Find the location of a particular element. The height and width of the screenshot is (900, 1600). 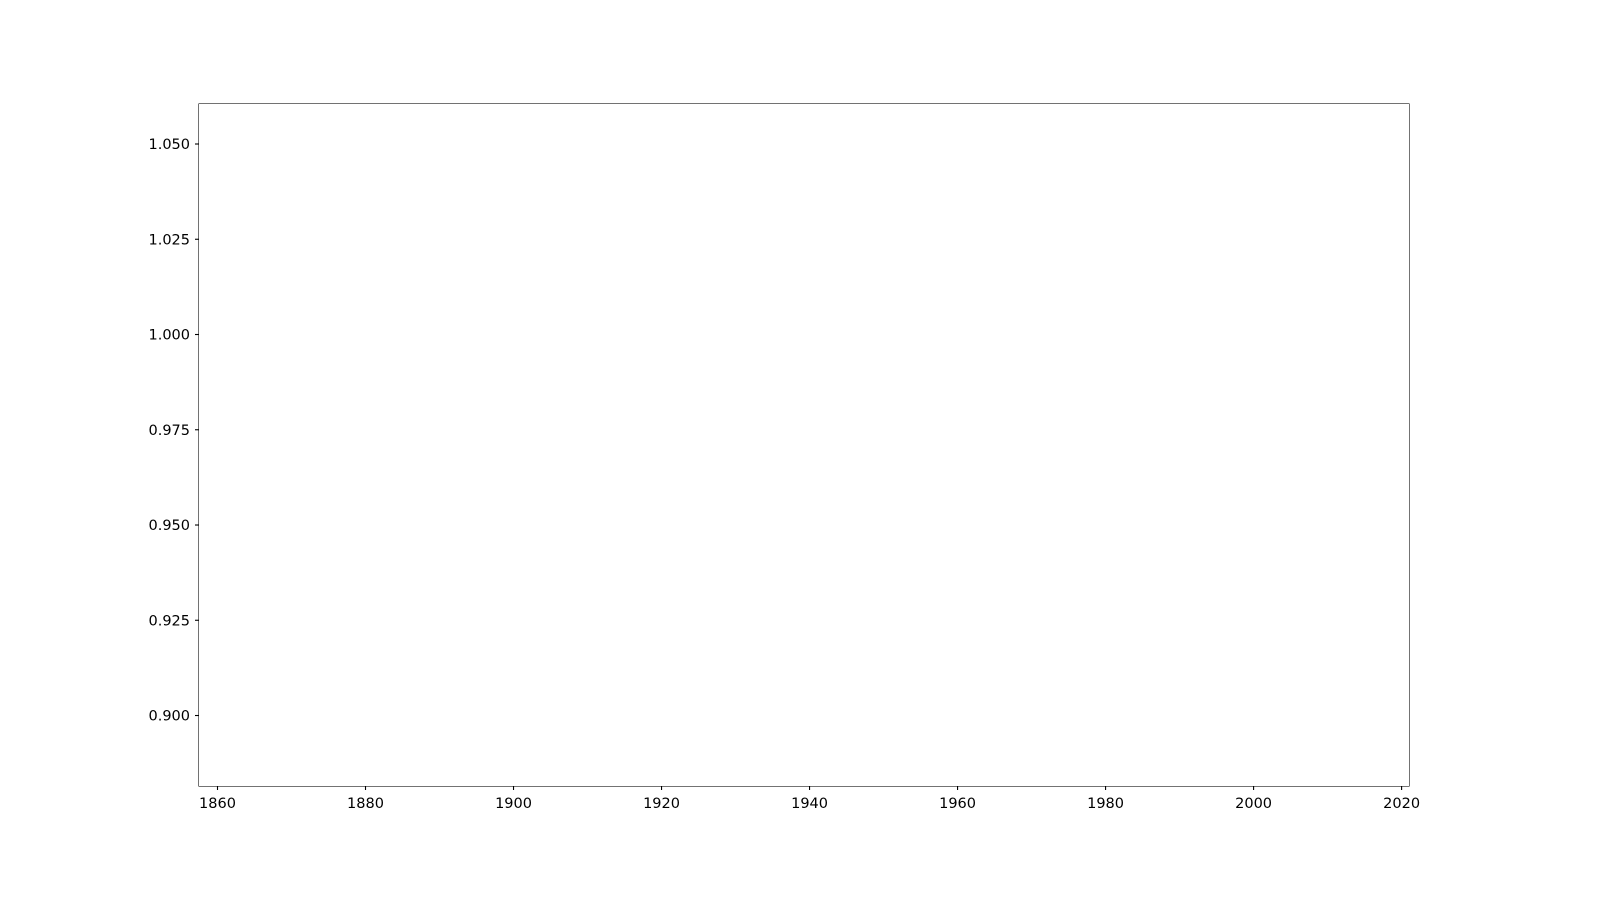

x-tick-label: 1960 is located at coordinates (957, 804).